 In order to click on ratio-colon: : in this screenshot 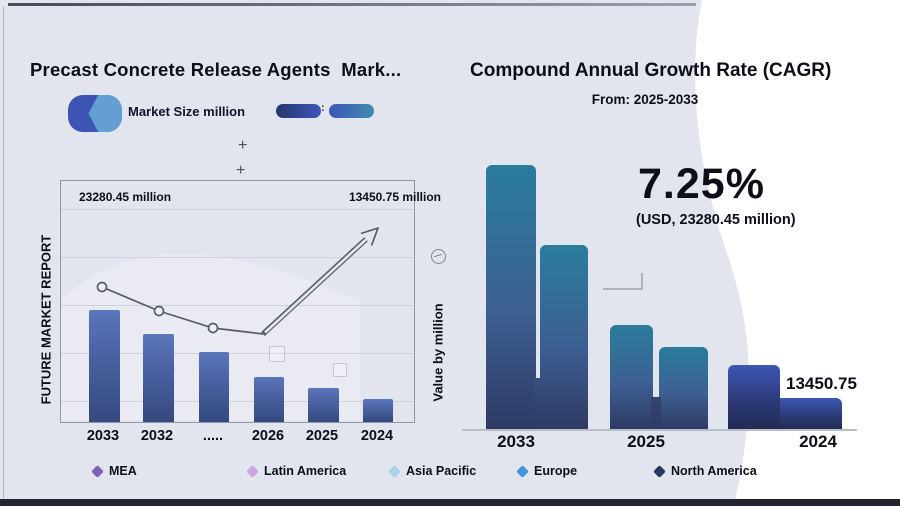, I will do `click(323, 108)`.